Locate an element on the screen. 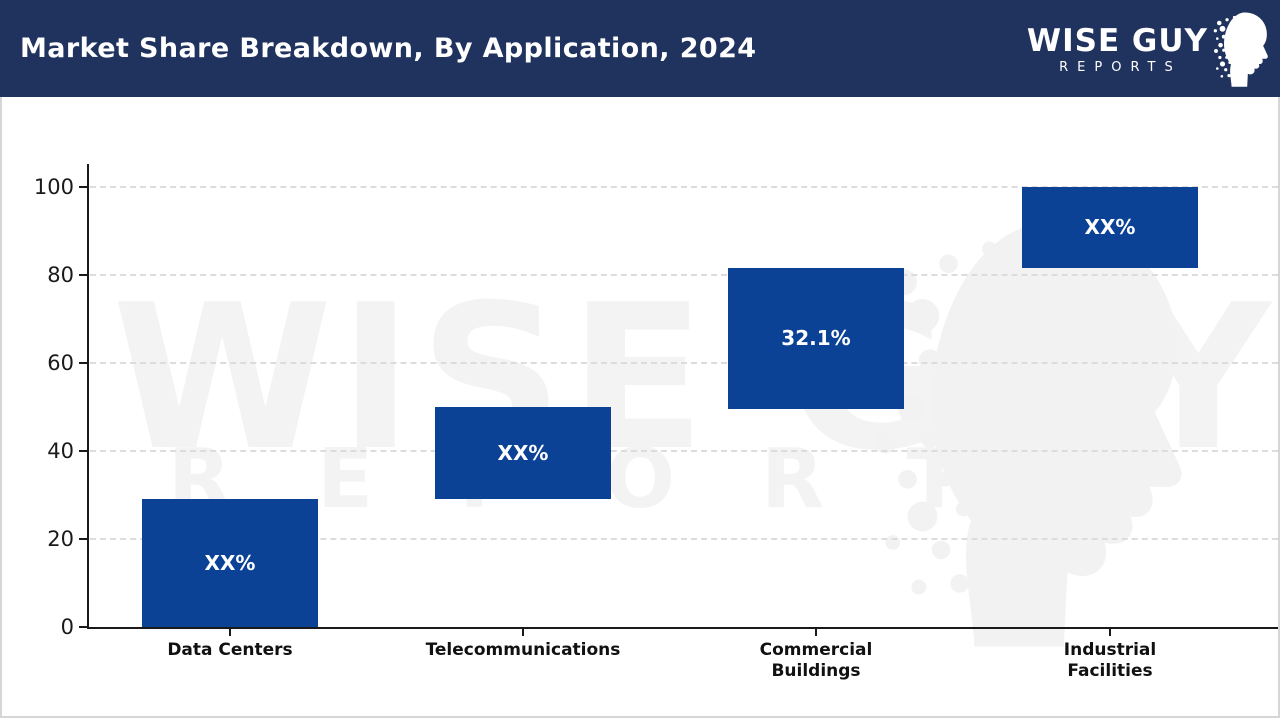 The width and height of the screenshot is (1280, 720). logo-head-icon is located at coordinates (1240, 49).